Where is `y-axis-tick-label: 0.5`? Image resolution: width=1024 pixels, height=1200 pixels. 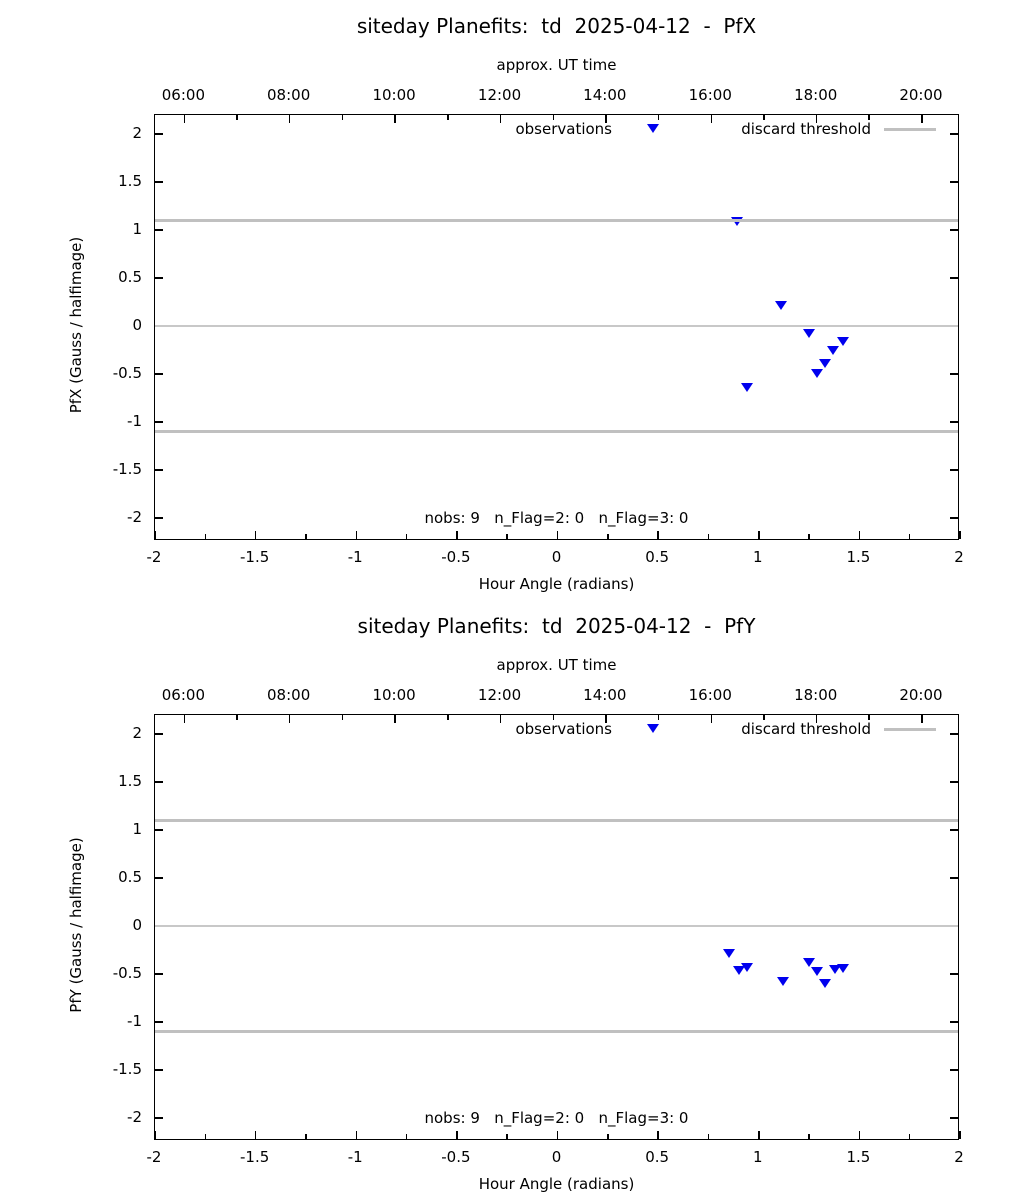 y-axis-tick-label: 0.5 is located at coordinates (130, 277).